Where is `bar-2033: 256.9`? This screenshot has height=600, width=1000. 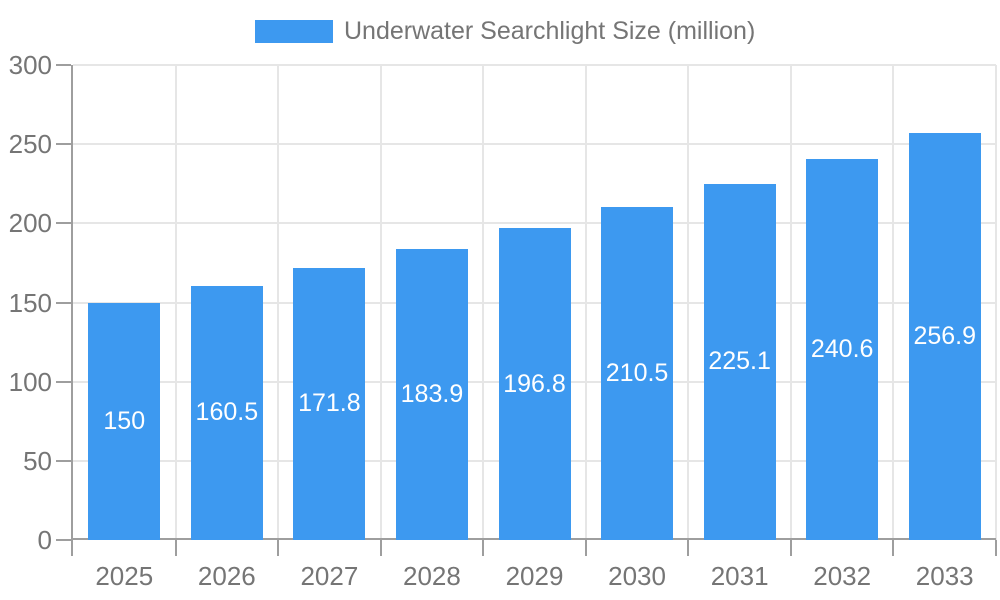
bar-2033: 256.9 is located at coordinates (944, 336).